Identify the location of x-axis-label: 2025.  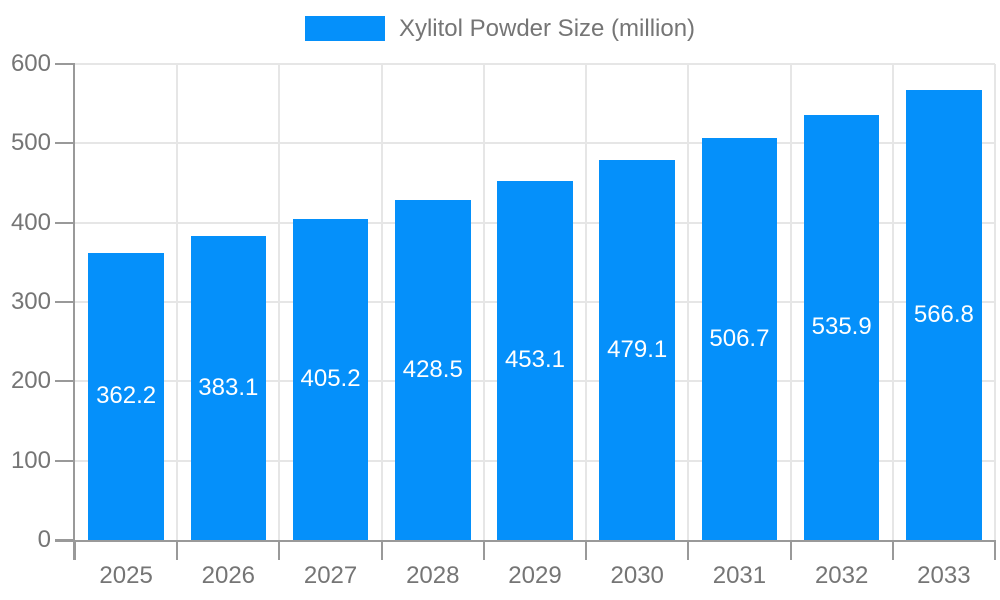
(126, 575).